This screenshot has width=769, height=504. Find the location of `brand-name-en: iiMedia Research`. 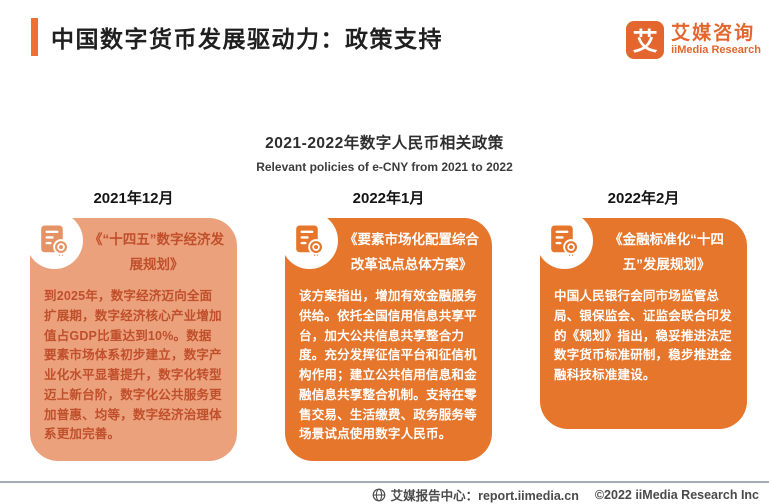

brand-name-en: iiMedia Research is located at coordinates (716, 50).